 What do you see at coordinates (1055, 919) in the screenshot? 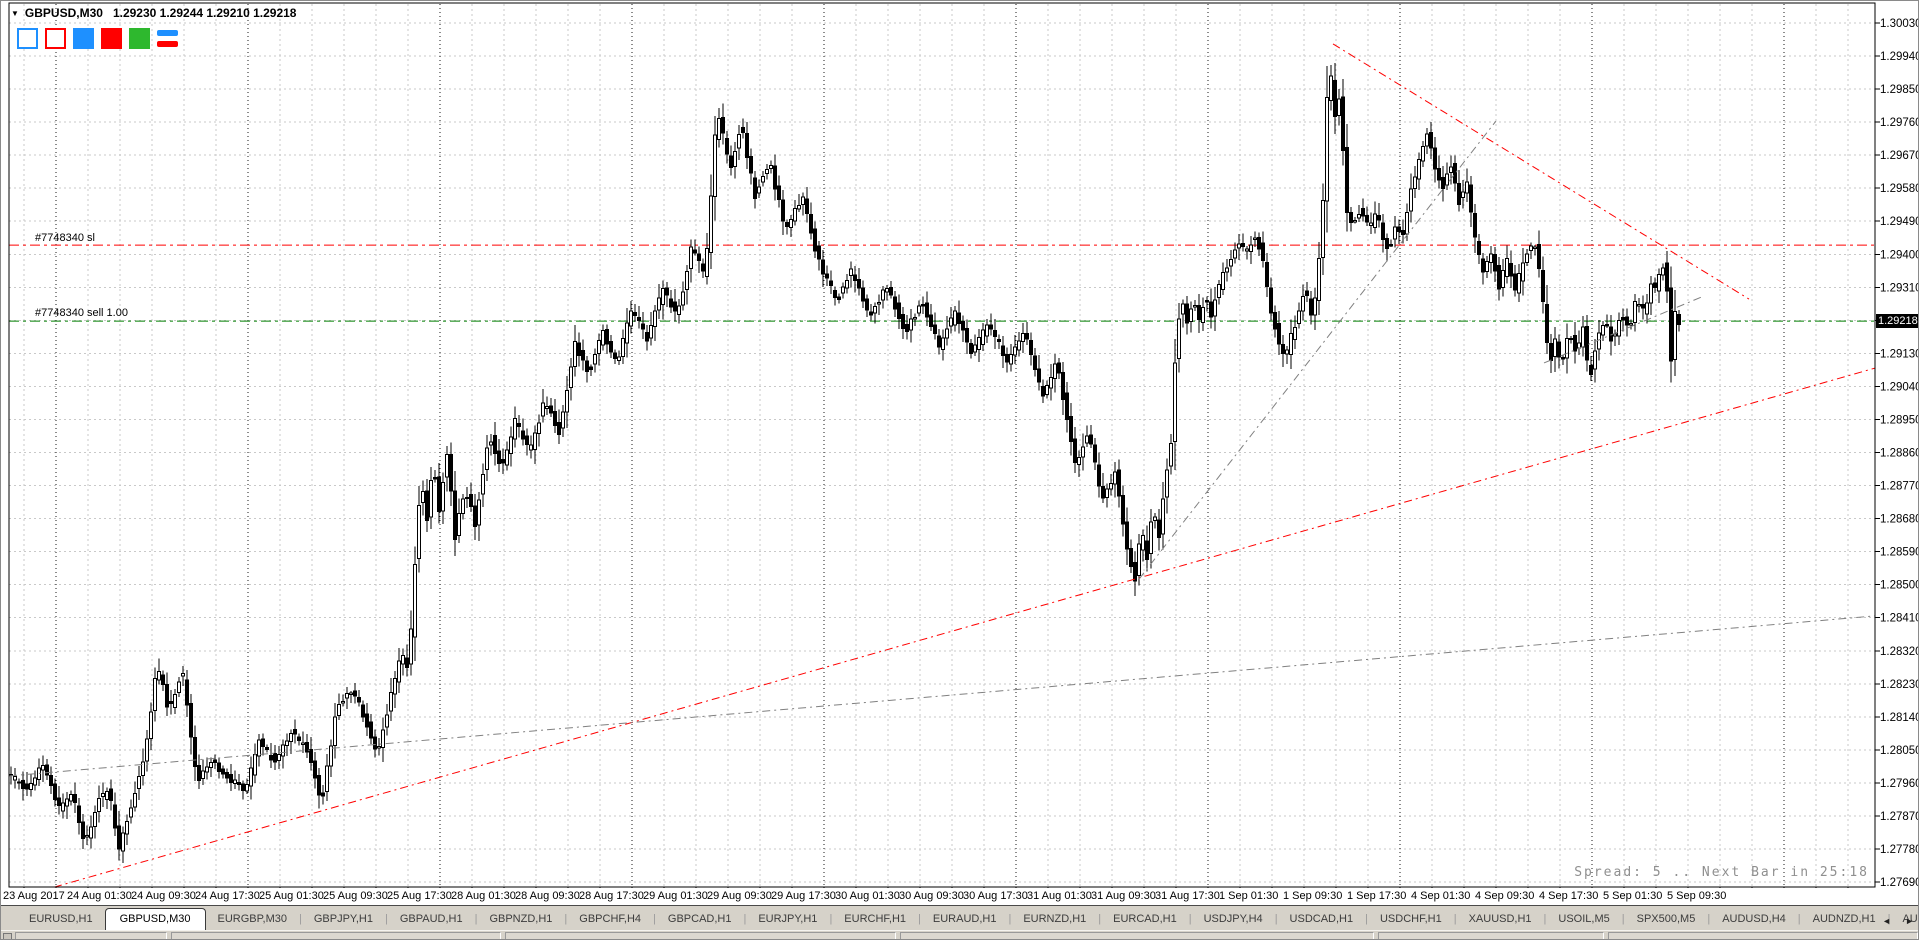
I see `chart-tab-eurnzd-h1: EURNZD,H1` at bounding box center [1055, 919].